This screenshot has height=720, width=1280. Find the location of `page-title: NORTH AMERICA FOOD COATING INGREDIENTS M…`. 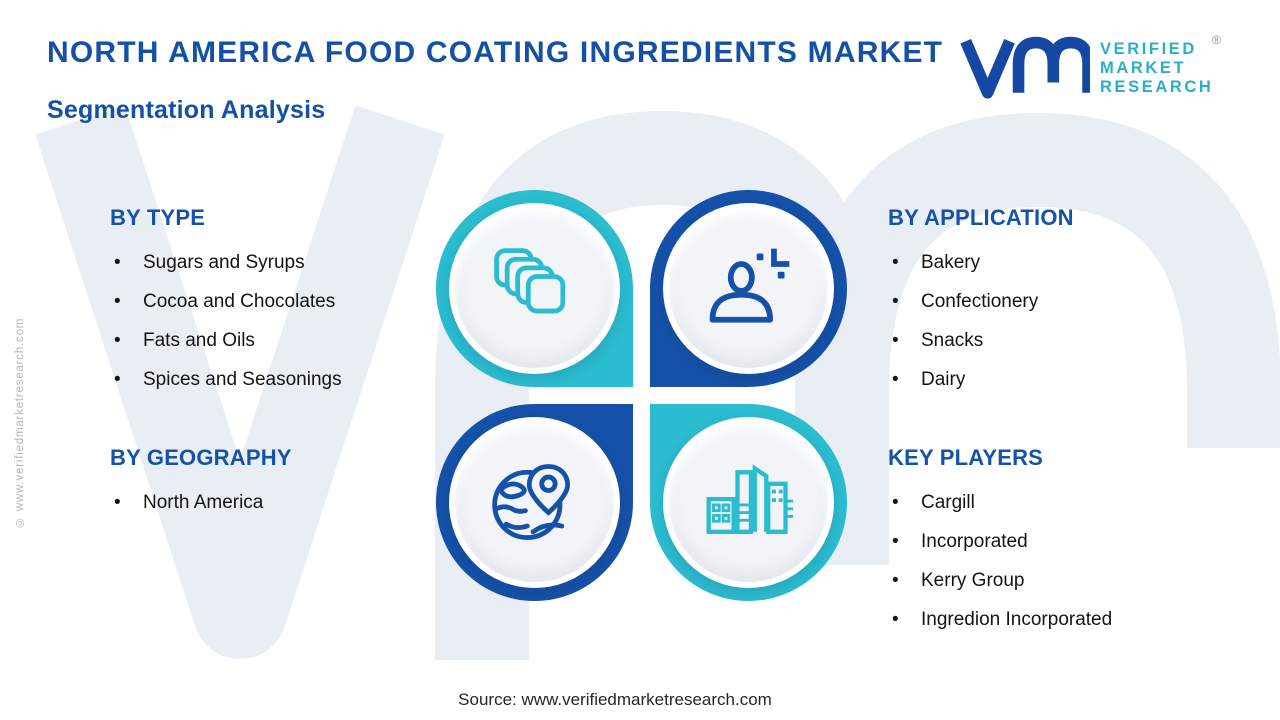

page-title: NORTH AMERICA FOOD COATING INGREDIENTS M… is located at coordinates (495, 52).